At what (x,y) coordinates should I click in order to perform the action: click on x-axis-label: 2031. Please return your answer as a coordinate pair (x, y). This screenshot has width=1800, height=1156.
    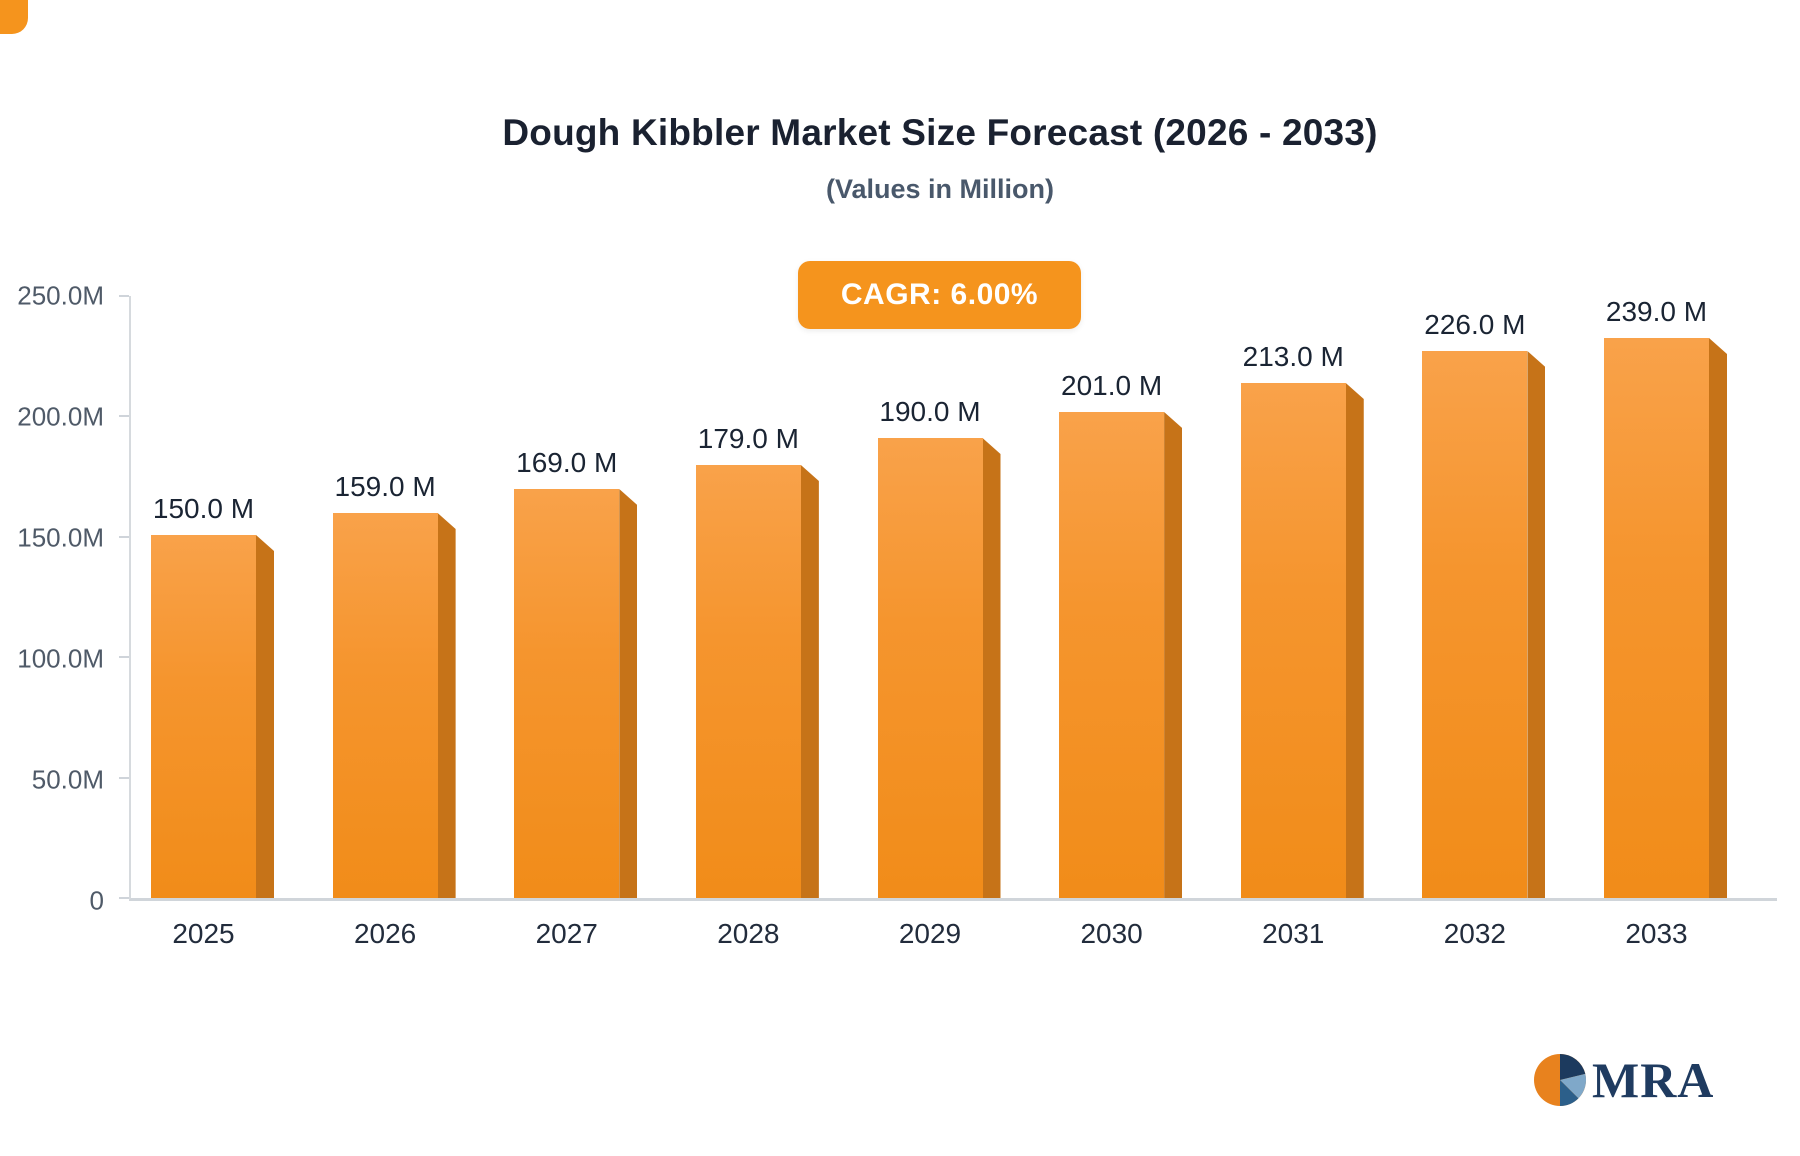
    Looking at the image, I should click on (1293, 933).